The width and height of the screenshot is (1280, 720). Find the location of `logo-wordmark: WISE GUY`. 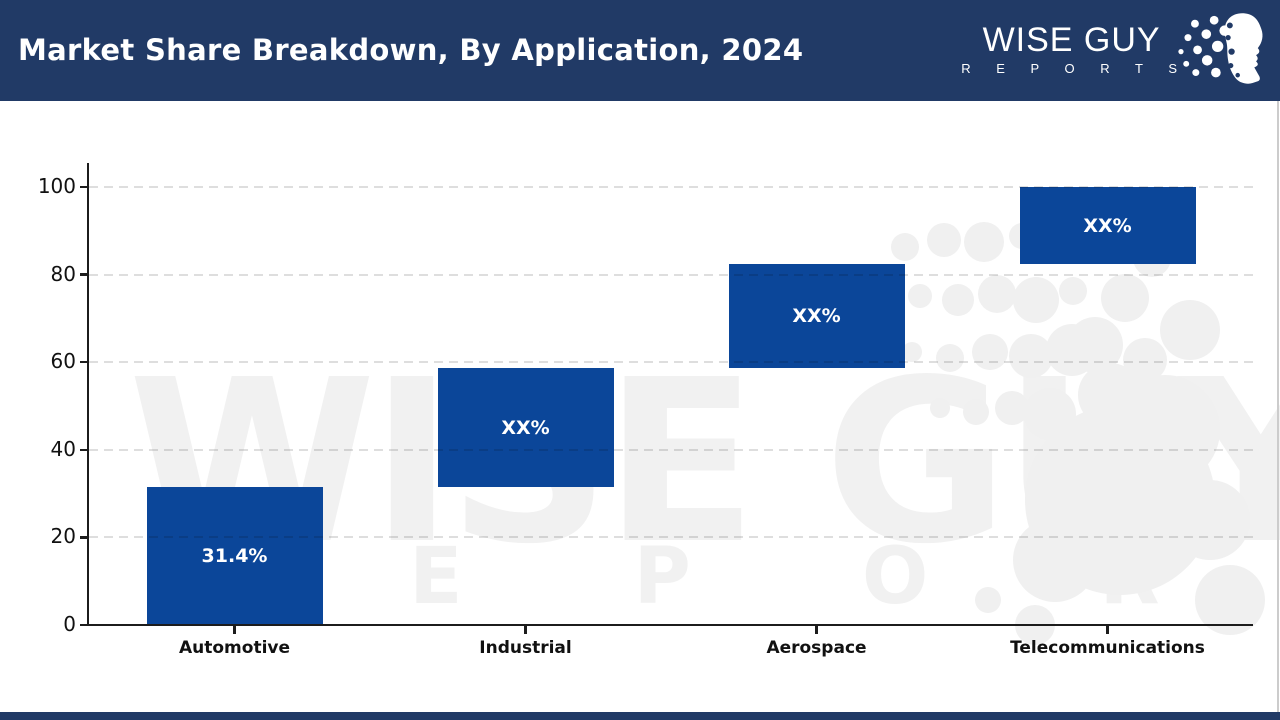

logo-wordmark: WISE GUY is located at coordinates (1071, 40).